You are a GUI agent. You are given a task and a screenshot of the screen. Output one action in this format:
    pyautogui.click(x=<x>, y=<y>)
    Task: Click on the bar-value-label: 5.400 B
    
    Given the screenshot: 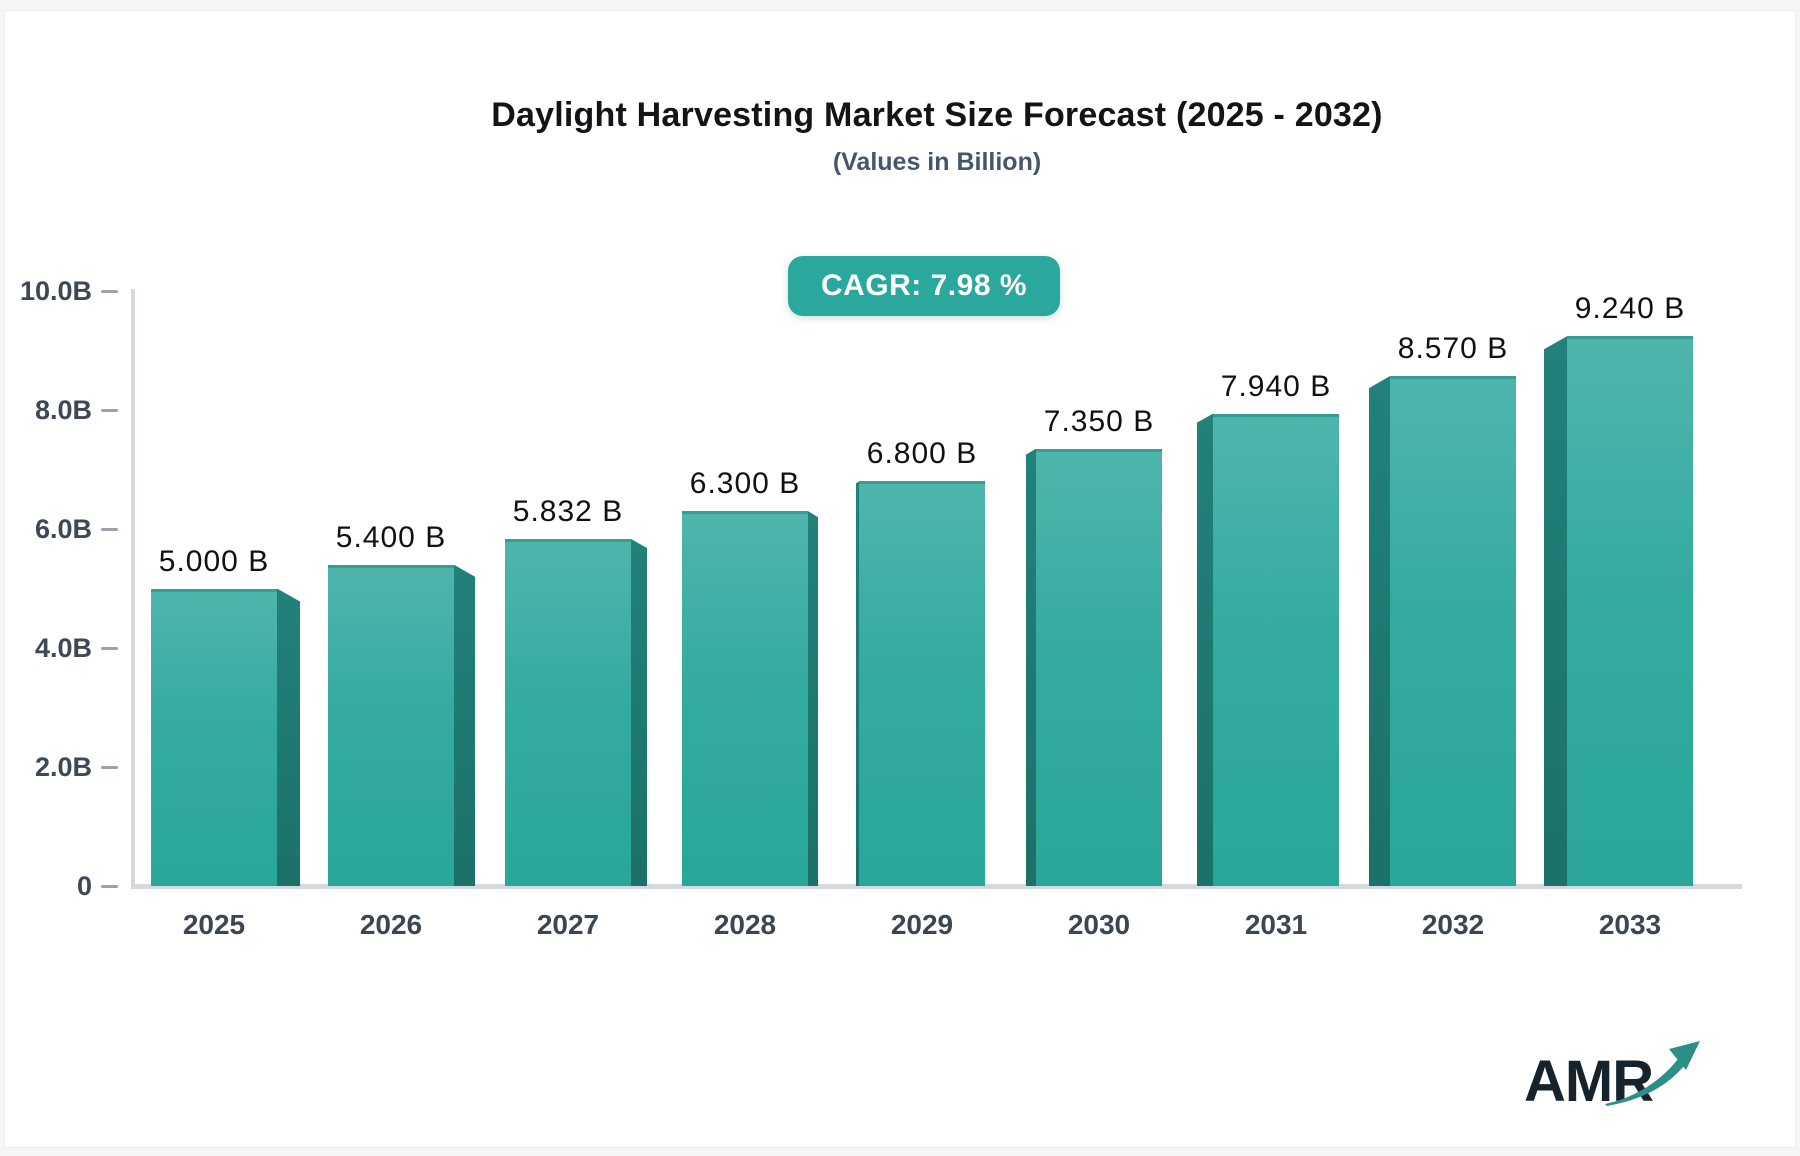 What is the action you would take?
    pyautogui.click(x=391, y=537)
    